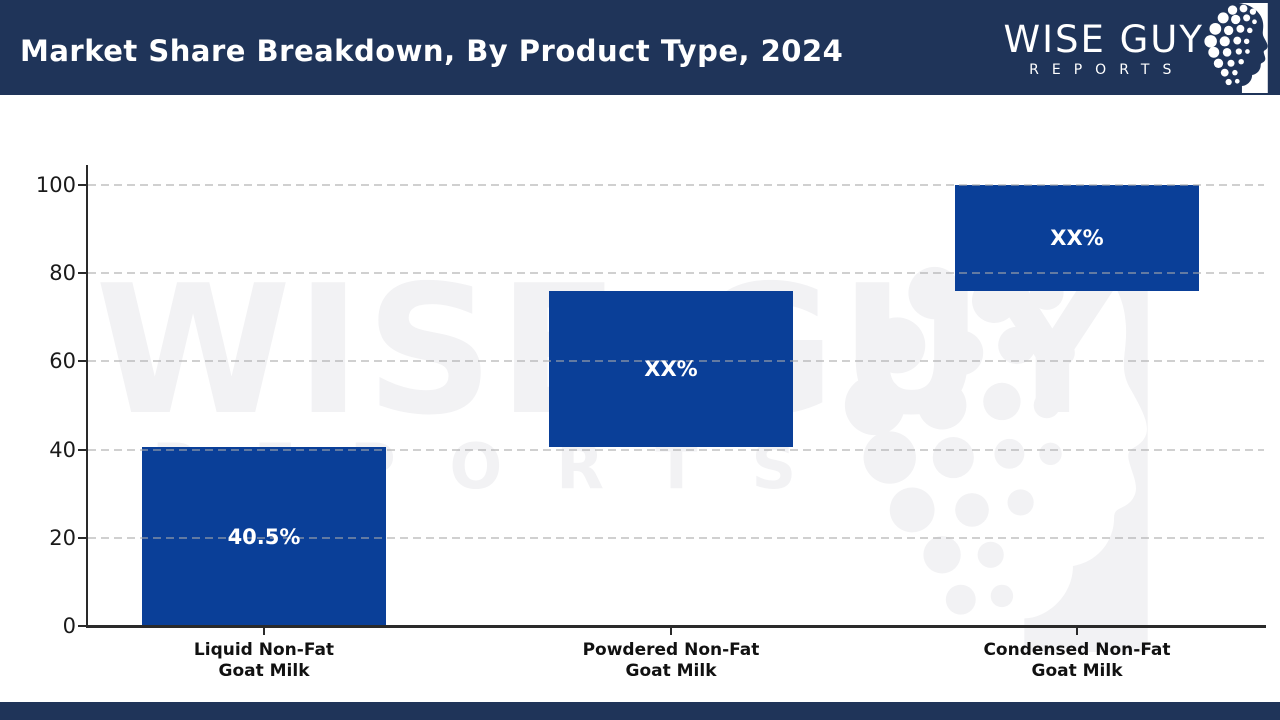 The height and width of the screenshot is (720, 1280). Describe the element at coordinates (69, 626) in the screenshot. I see `y-tick-label: 0` at that location.